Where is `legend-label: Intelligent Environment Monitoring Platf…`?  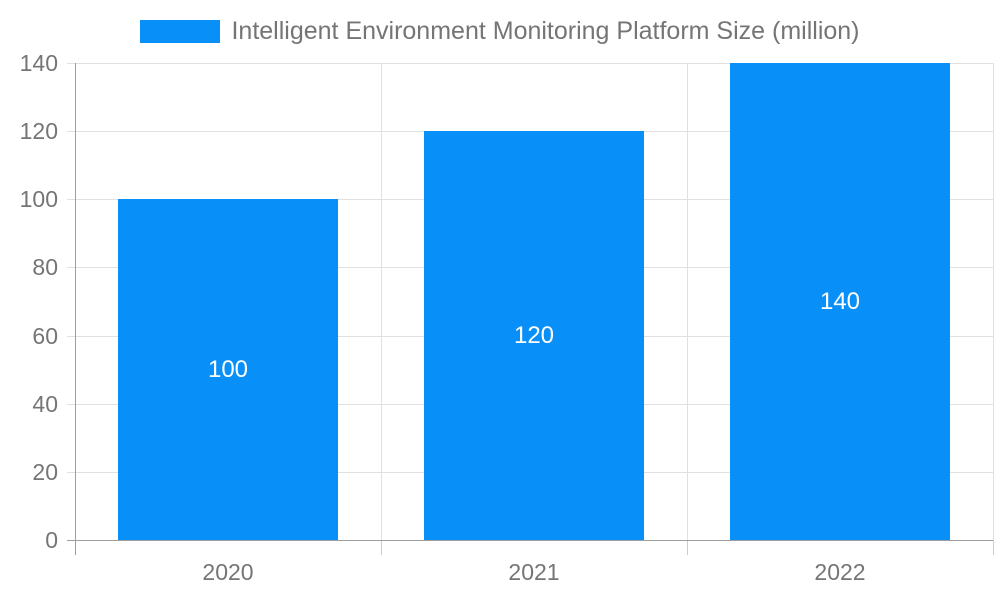 legend-label: Intelligent Environment Monitoring Platf… is located at coordinates (545, 31).